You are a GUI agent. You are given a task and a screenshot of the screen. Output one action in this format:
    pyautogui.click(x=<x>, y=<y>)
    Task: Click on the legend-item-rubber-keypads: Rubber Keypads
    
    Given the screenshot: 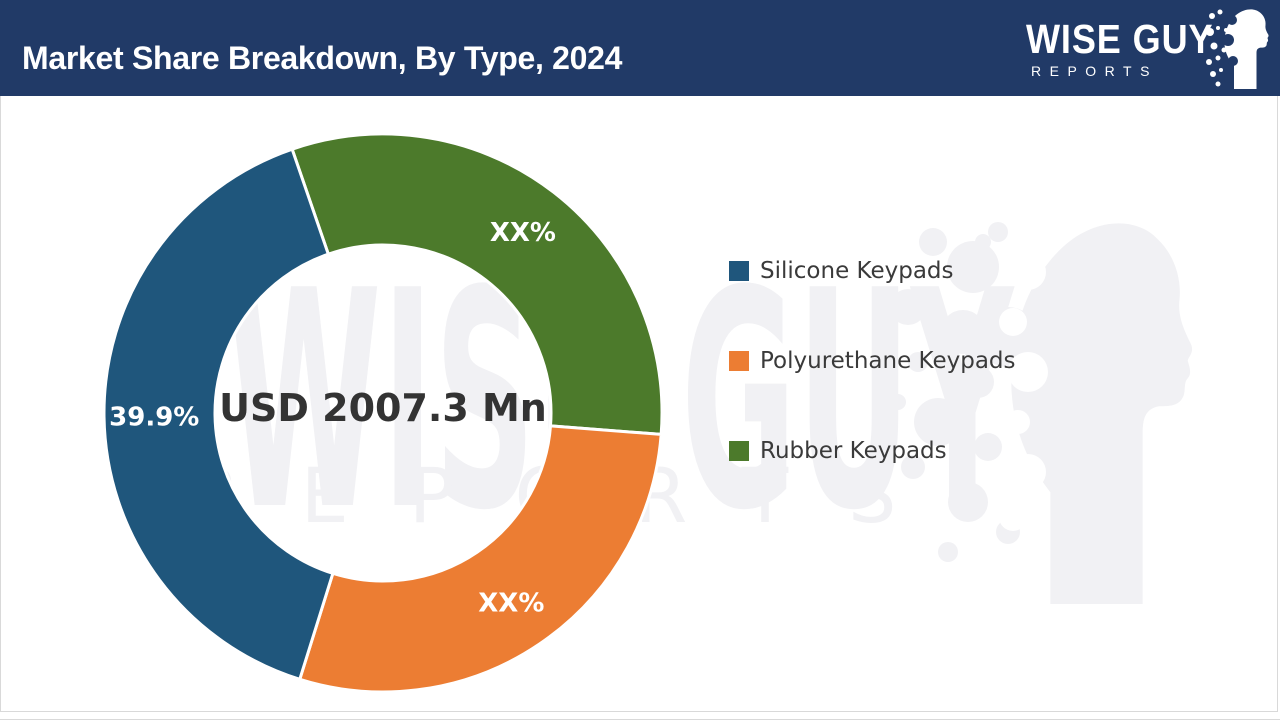 What is the action you would take?
    pyautogui.click(x=872, y=451)
    